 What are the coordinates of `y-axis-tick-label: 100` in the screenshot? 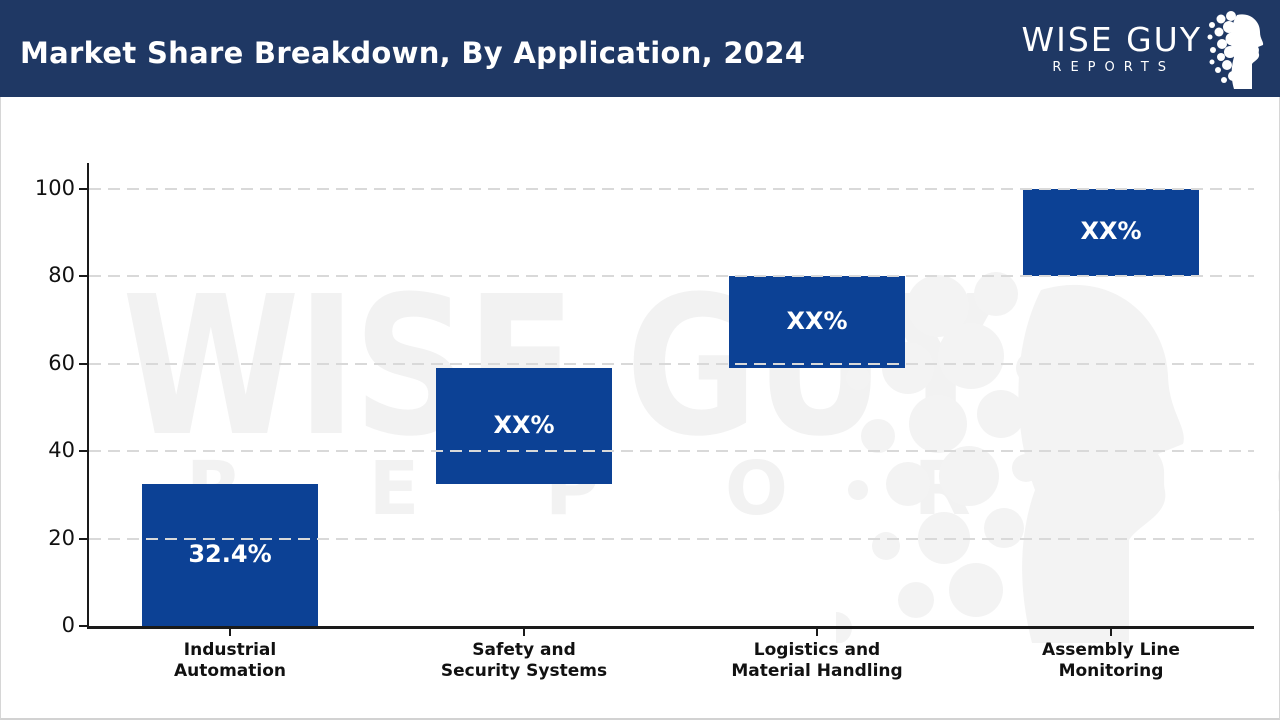 It's located at (54, 187).